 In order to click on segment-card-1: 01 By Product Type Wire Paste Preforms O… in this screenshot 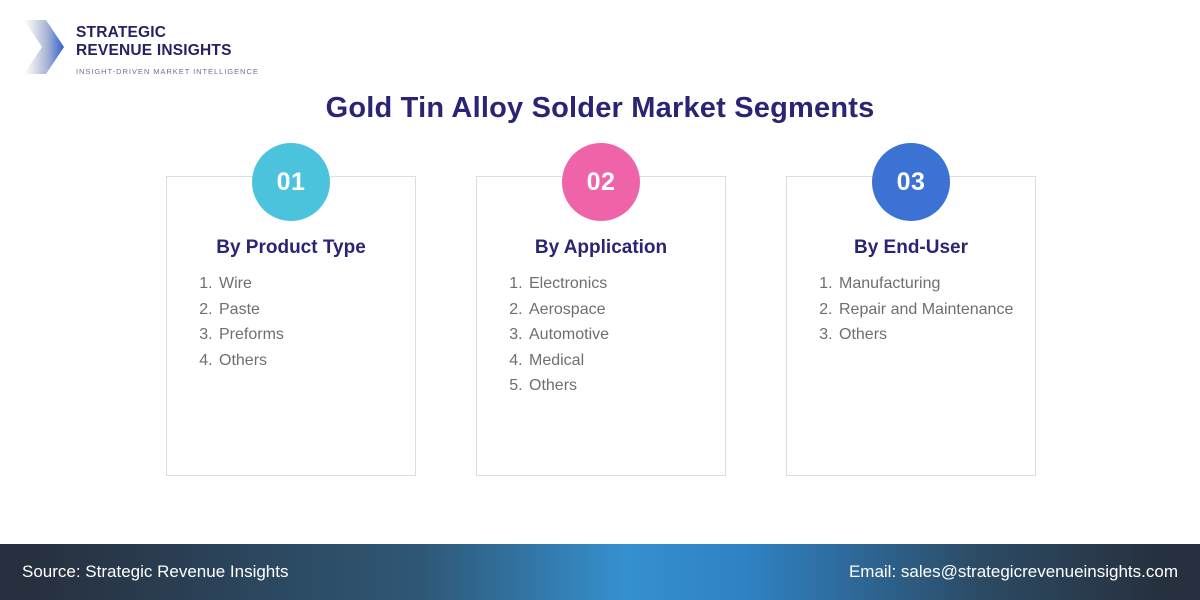, I will do `click(291, 309)`.